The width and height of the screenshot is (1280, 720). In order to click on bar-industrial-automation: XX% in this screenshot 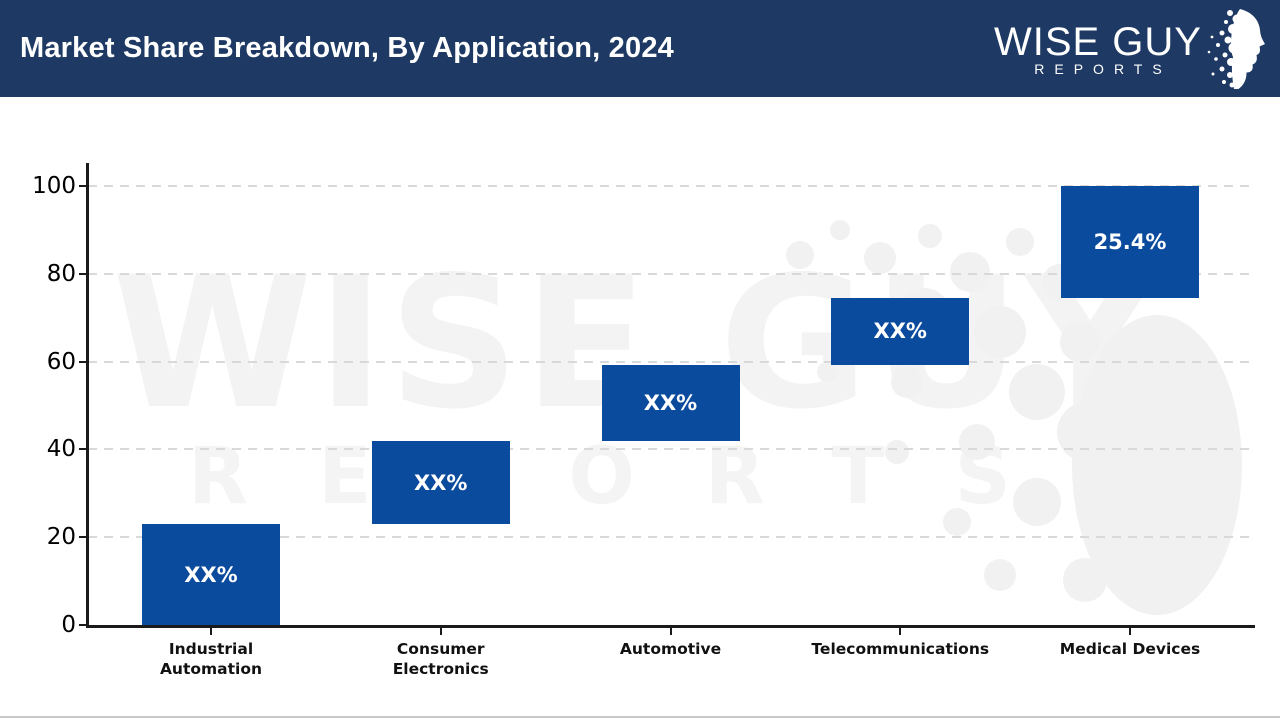, I will do `click(211, 574)`.